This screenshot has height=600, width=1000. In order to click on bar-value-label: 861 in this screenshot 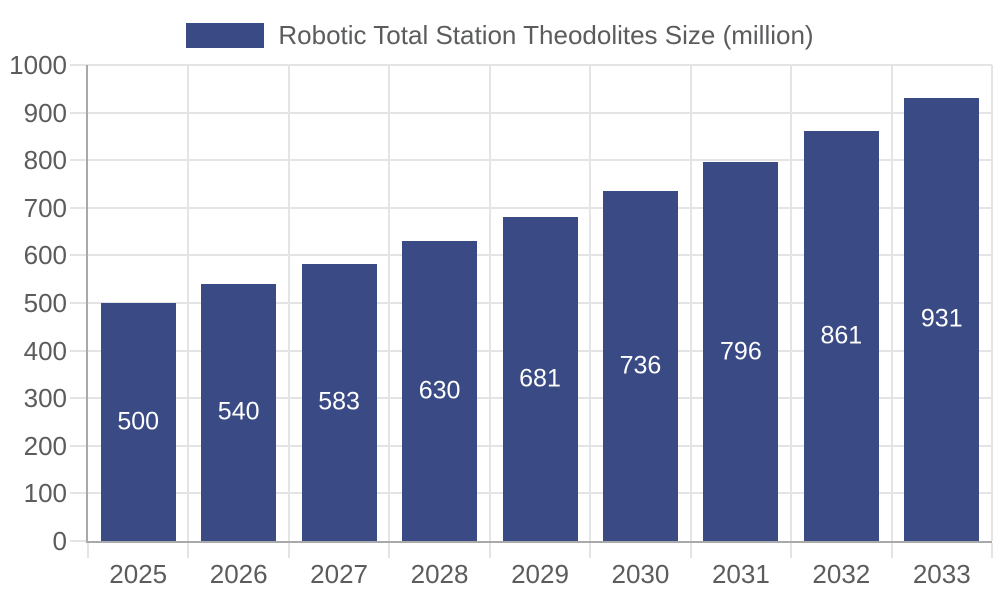, I will do `click(841, 335)`.